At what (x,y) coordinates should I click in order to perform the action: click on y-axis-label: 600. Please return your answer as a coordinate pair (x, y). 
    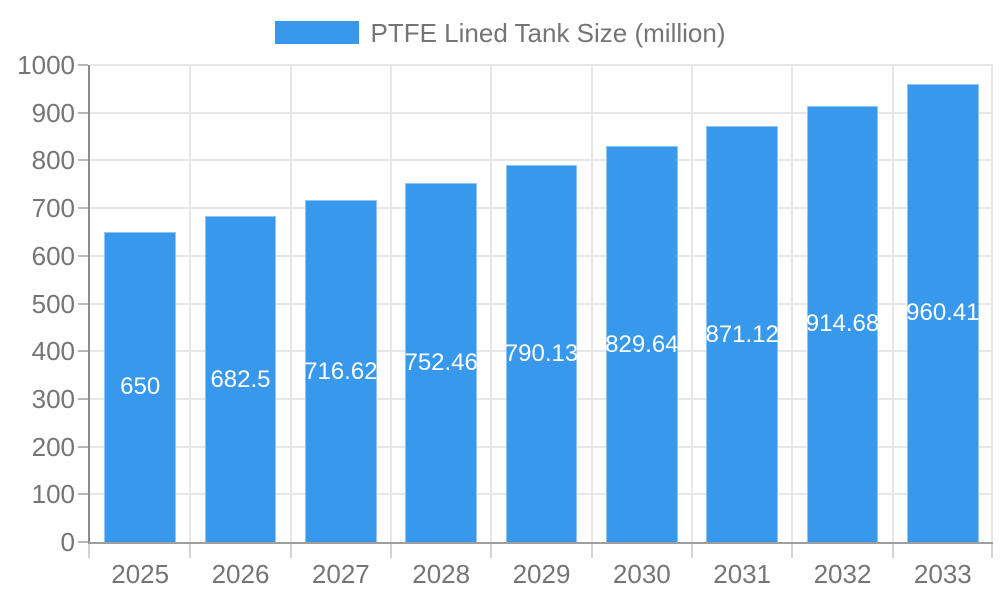
    Looking at the image, I should click on (53, 255).